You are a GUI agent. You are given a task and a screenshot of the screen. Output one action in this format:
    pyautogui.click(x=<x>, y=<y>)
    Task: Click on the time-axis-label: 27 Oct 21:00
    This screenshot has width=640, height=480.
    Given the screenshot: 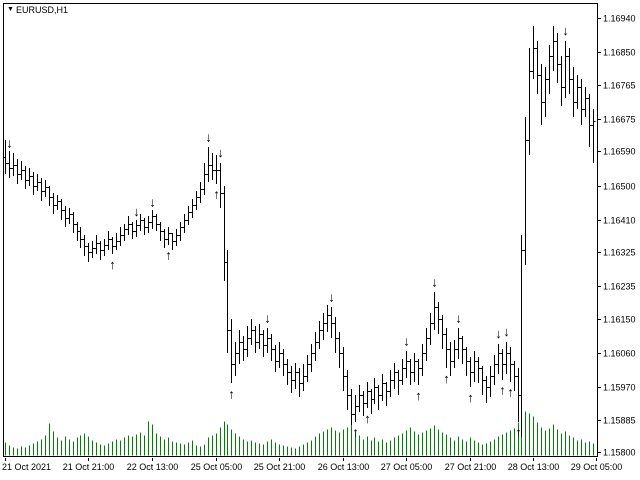 What is the action you would take?
    pyautogui.click(x=471, y=467)
    